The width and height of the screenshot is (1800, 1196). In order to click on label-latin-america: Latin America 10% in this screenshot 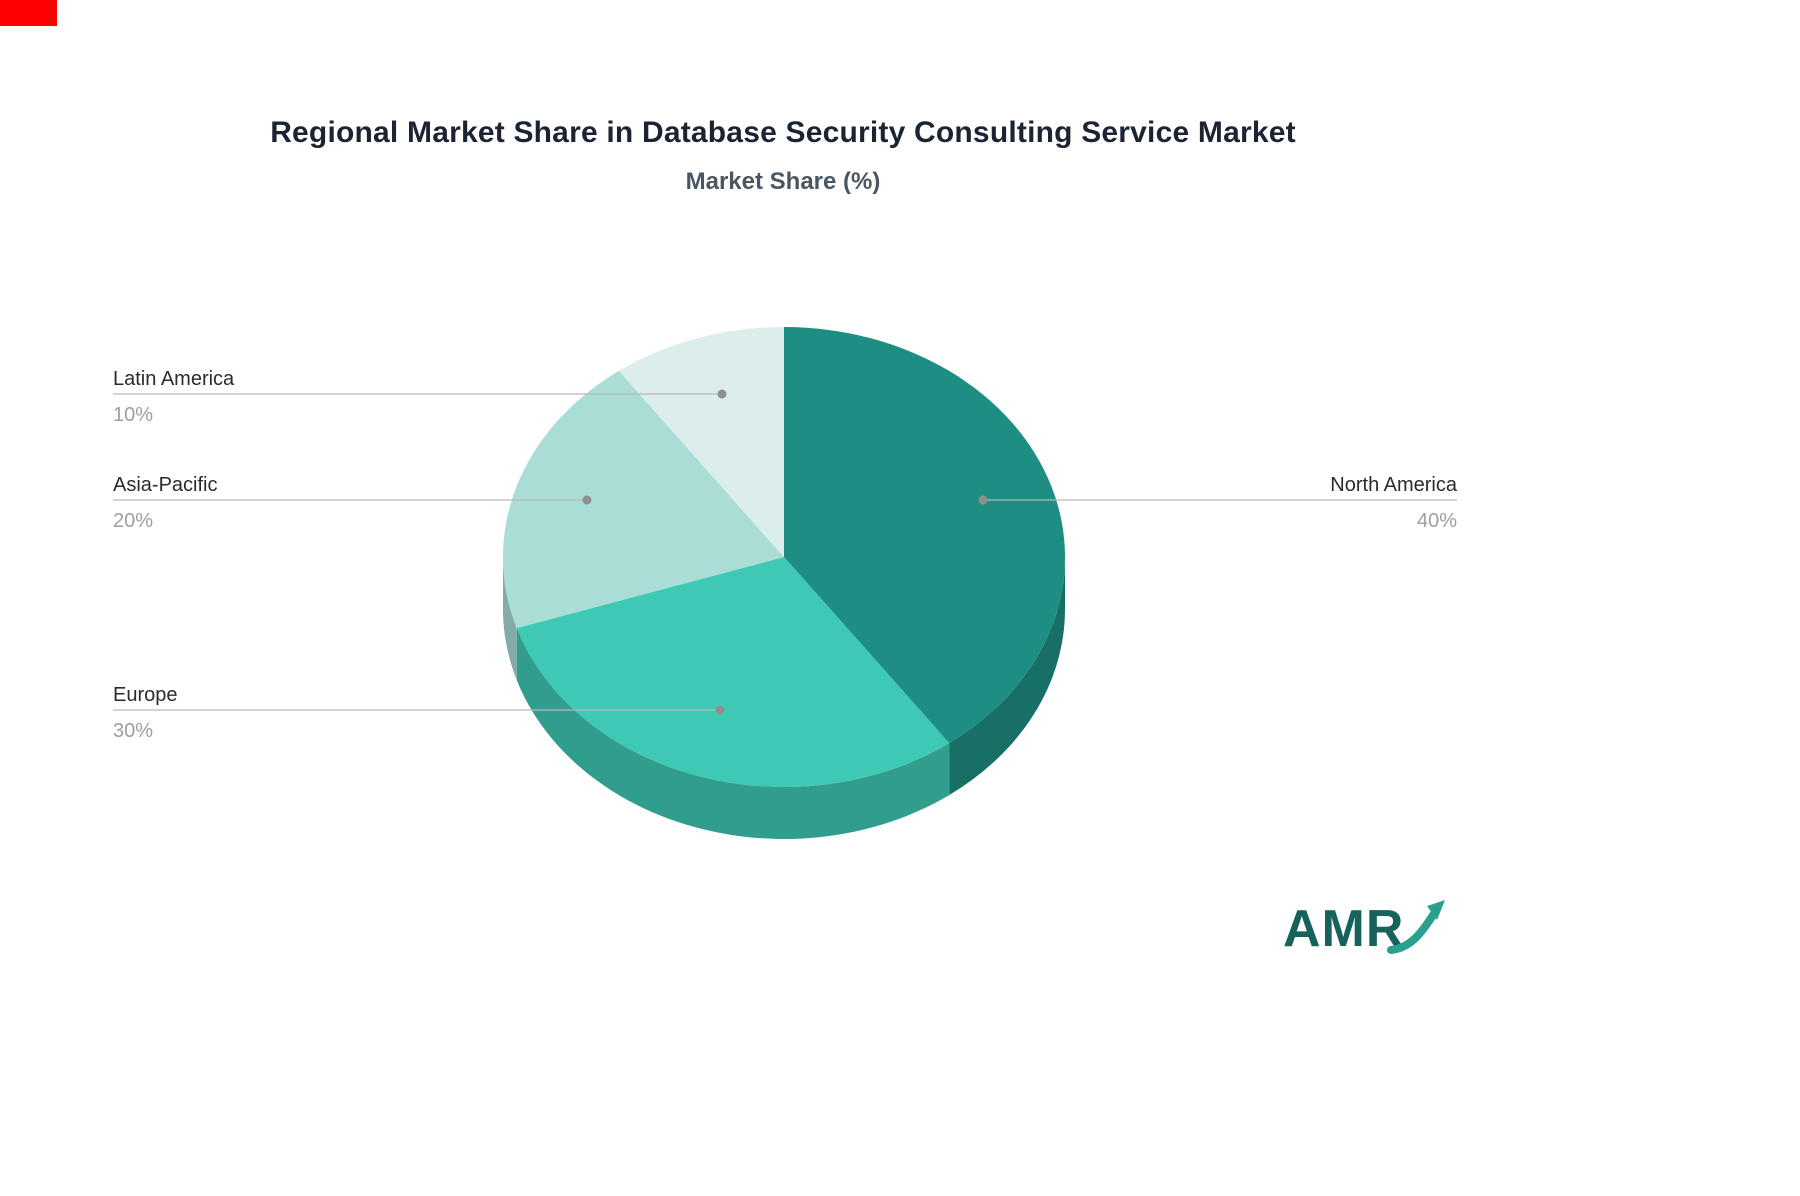, I will do `click(173, 397)`.